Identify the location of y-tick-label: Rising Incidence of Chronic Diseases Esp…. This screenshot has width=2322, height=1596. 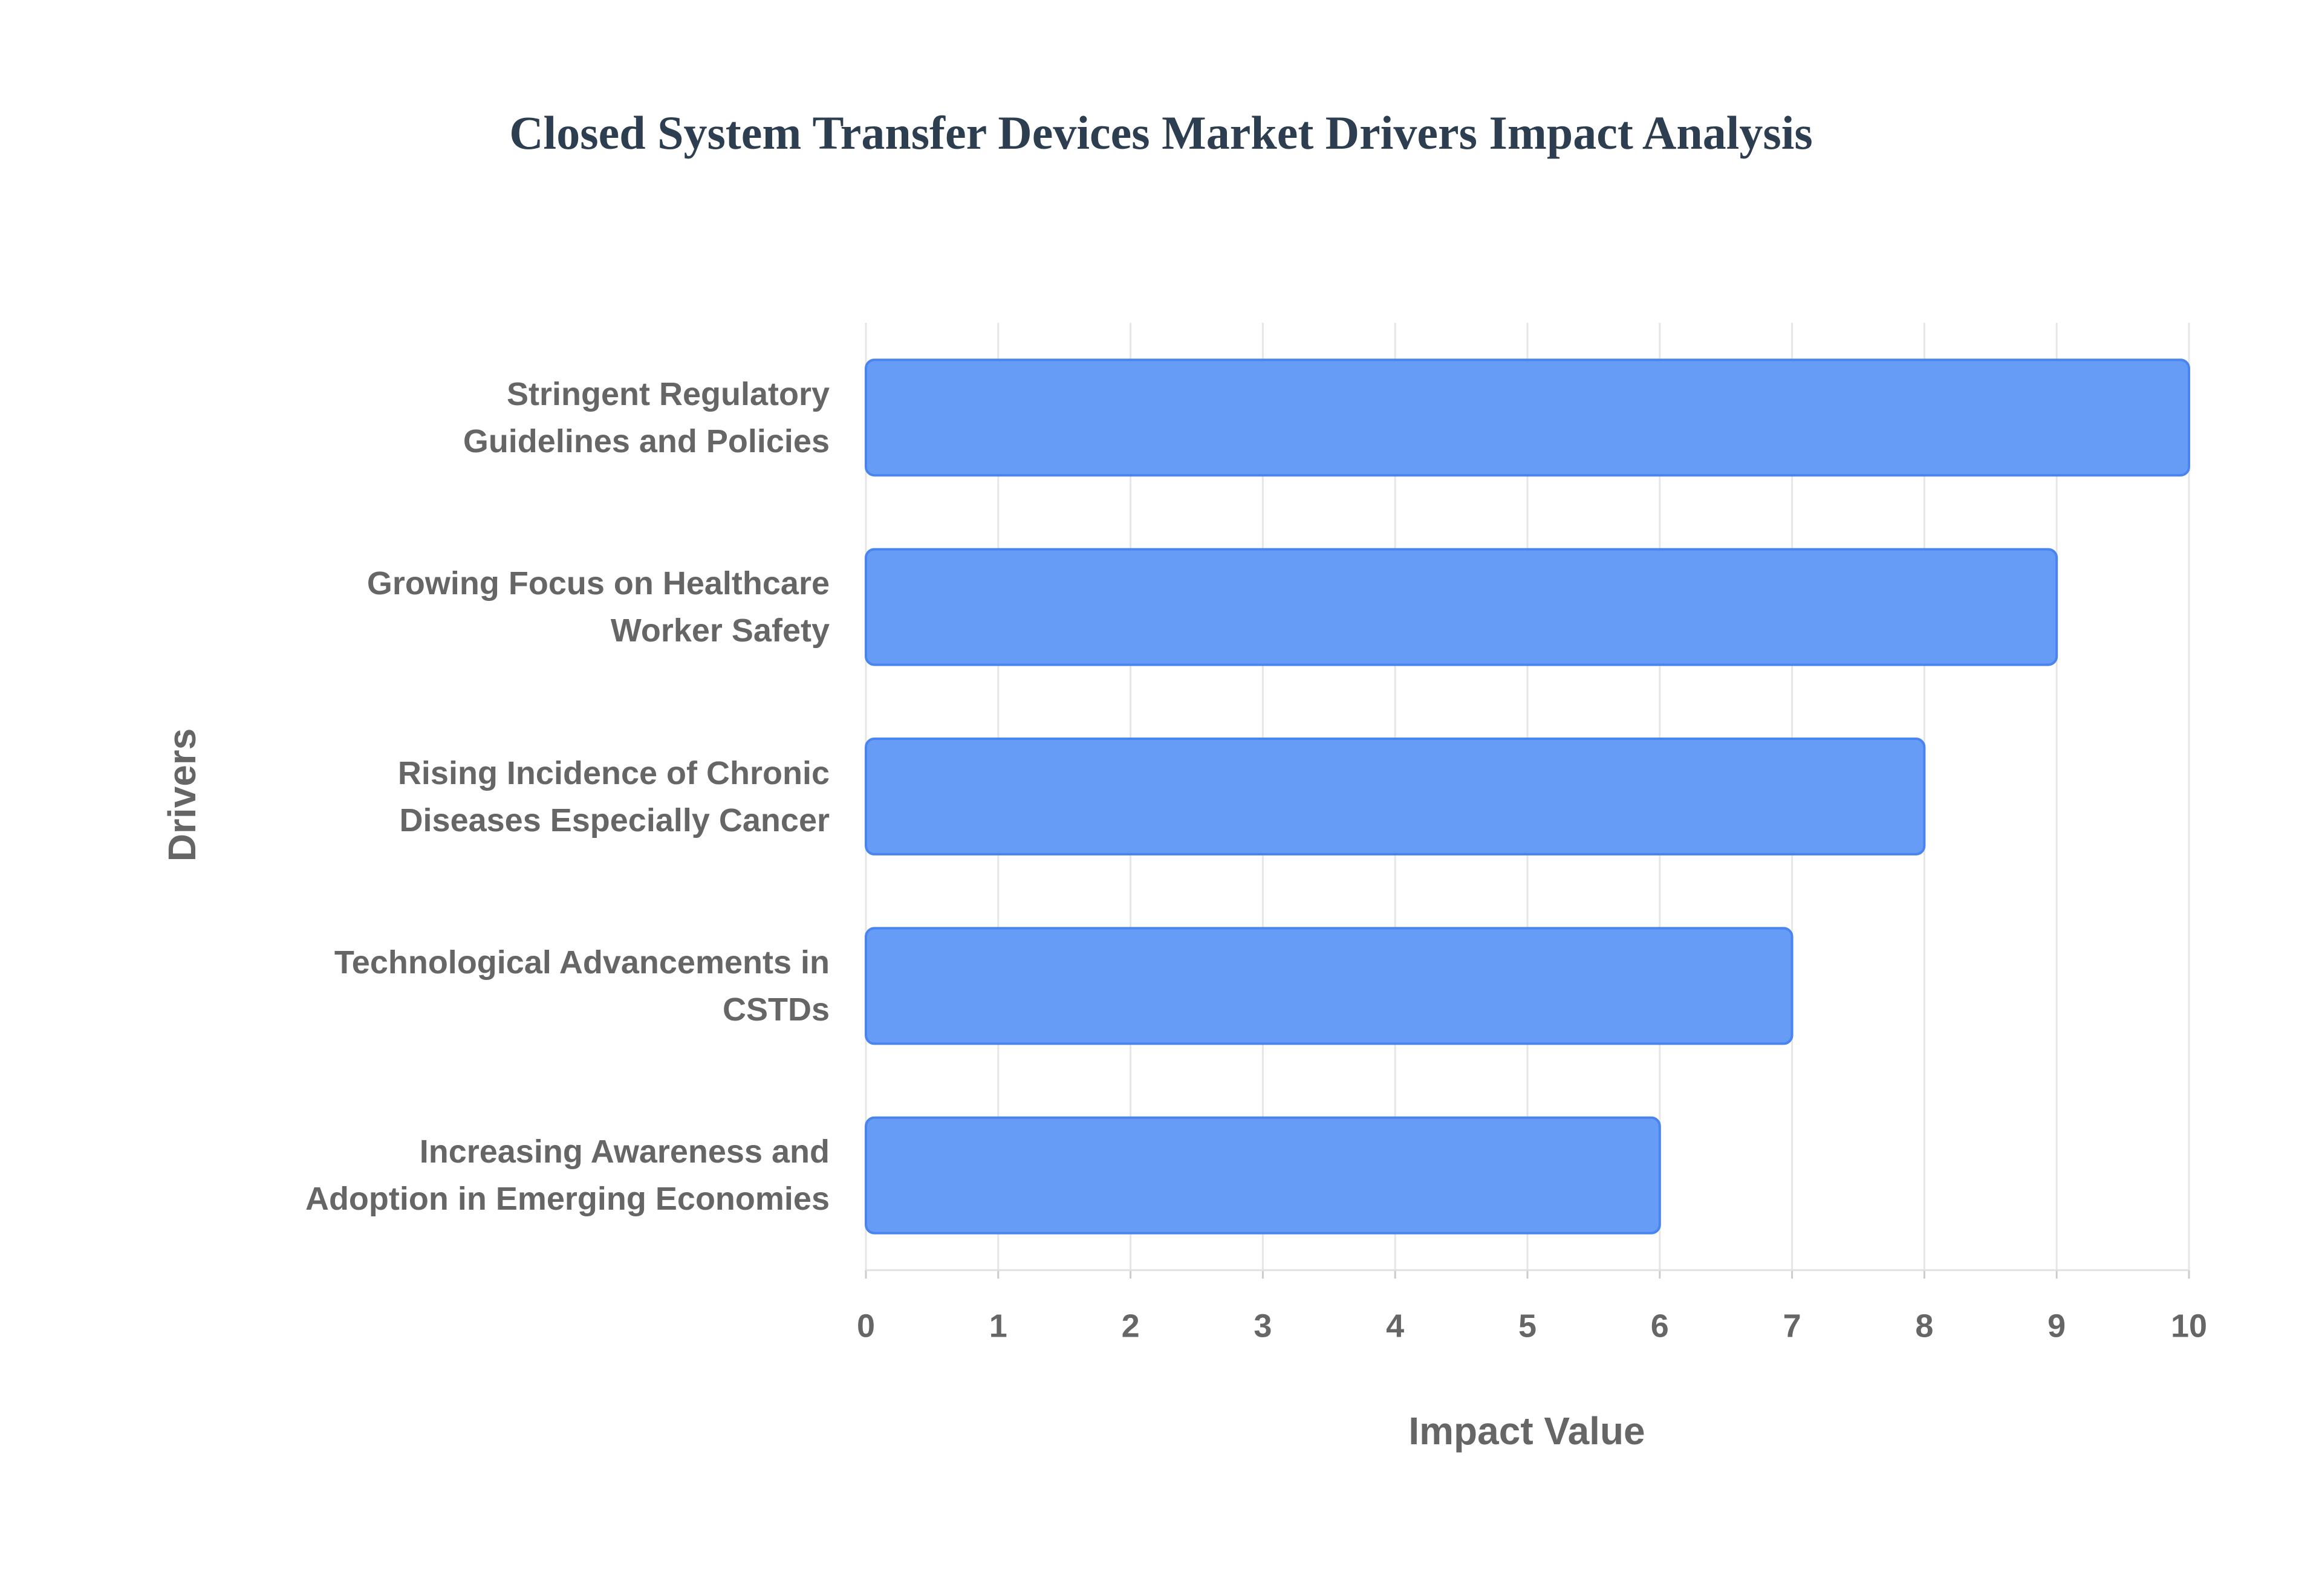
(613, 796).